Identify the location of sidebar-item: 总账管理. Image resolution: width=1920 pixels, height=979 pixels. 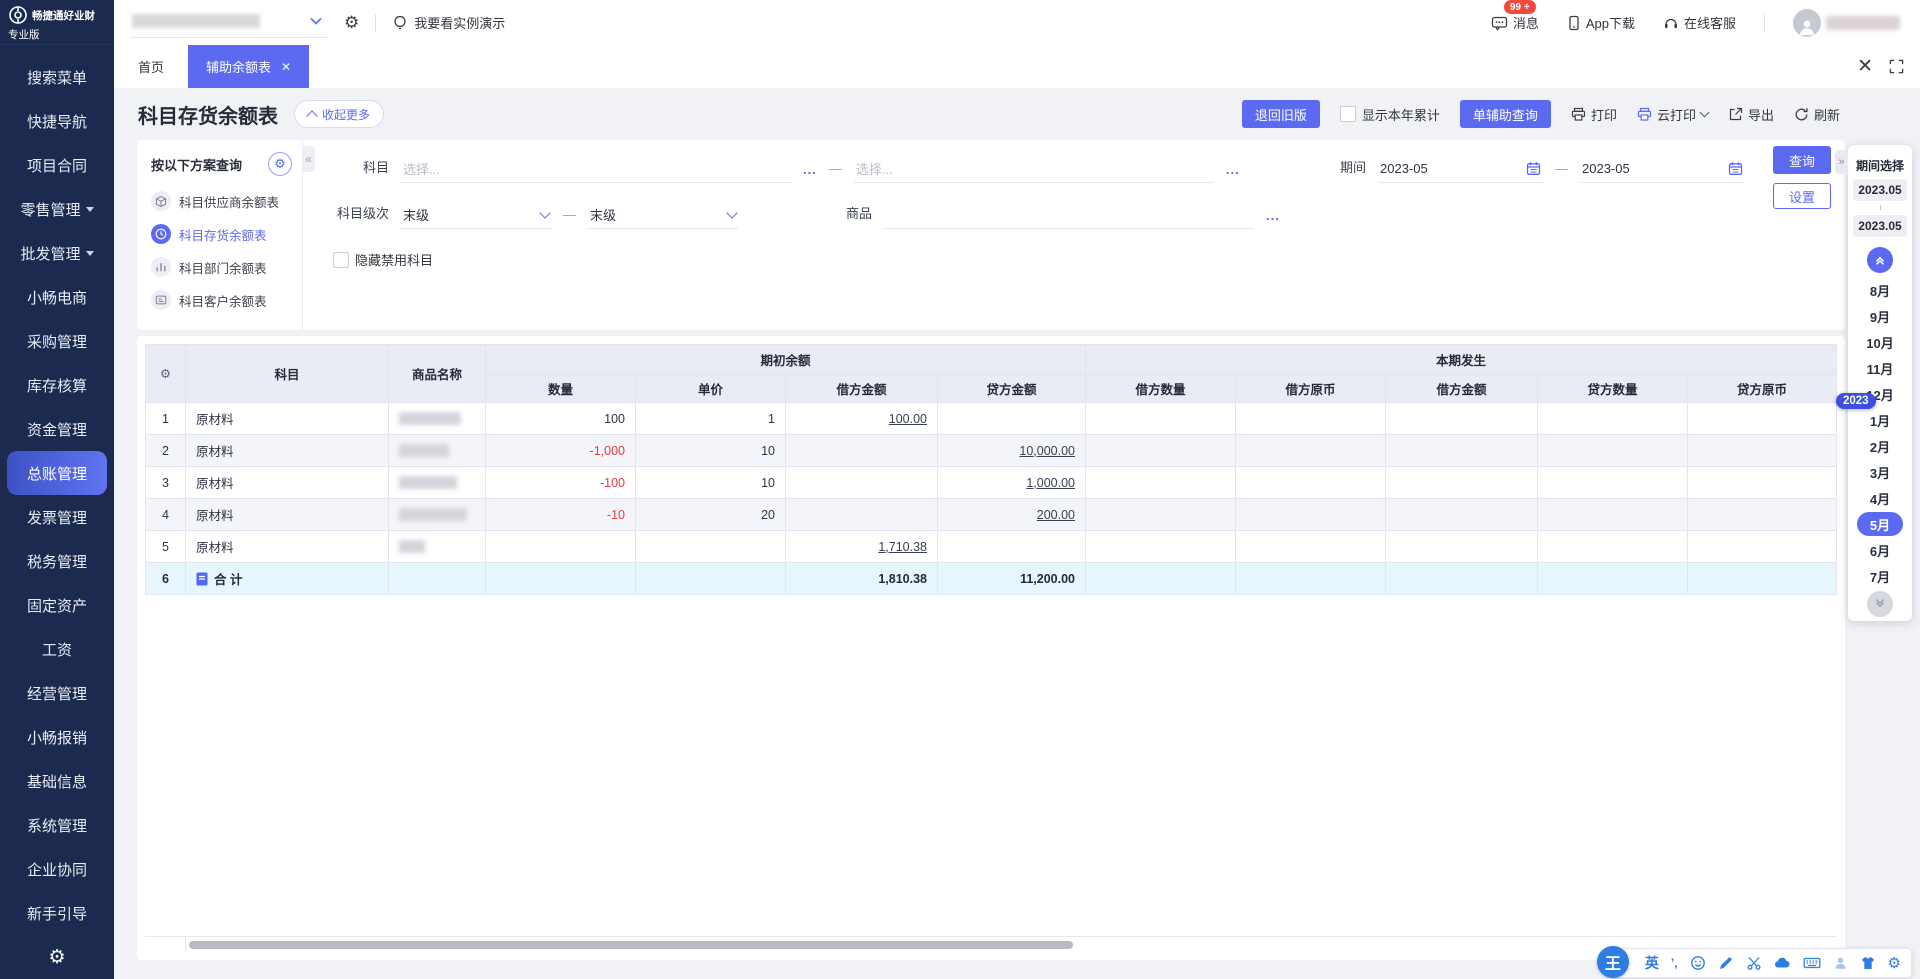
(57, 473).